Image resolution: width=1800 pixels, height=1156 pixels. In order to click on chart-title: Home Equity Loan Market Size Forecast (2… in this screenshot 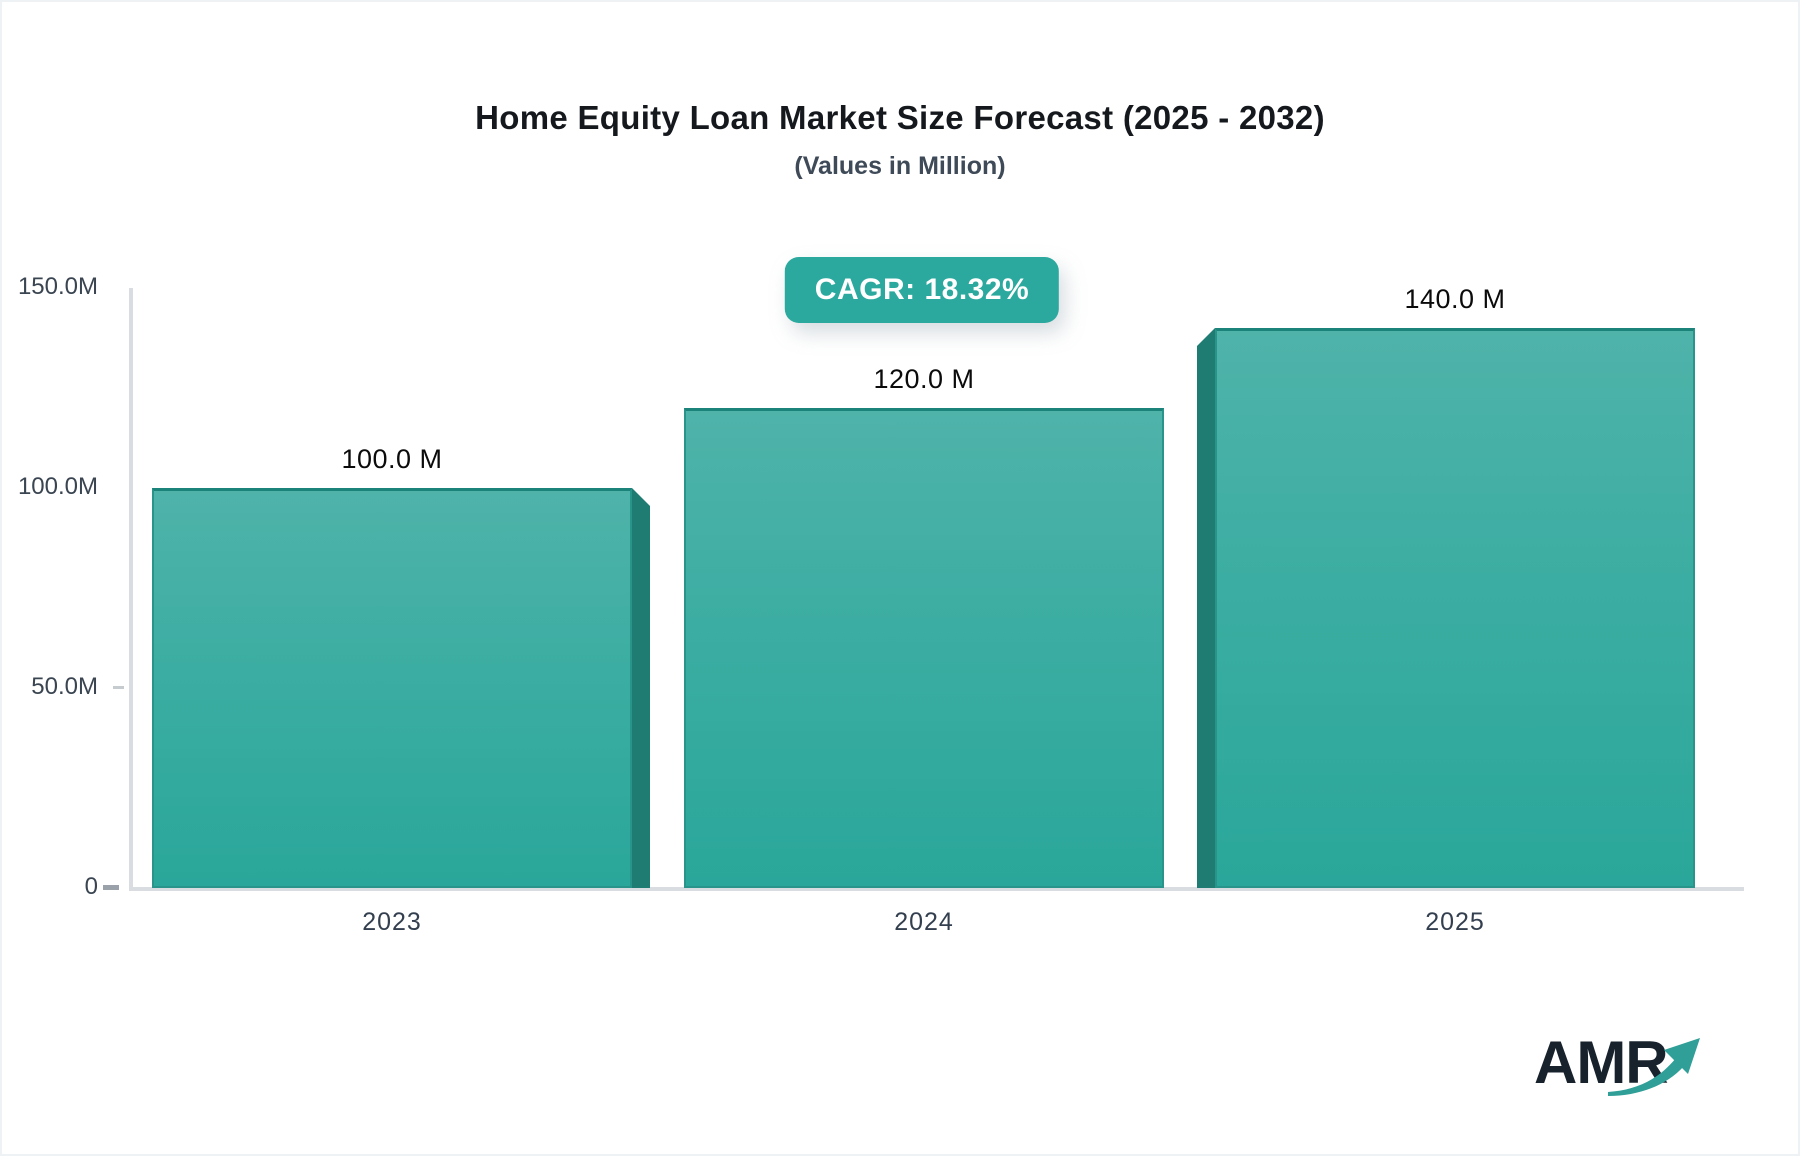, I will do `click(900, 117)`.